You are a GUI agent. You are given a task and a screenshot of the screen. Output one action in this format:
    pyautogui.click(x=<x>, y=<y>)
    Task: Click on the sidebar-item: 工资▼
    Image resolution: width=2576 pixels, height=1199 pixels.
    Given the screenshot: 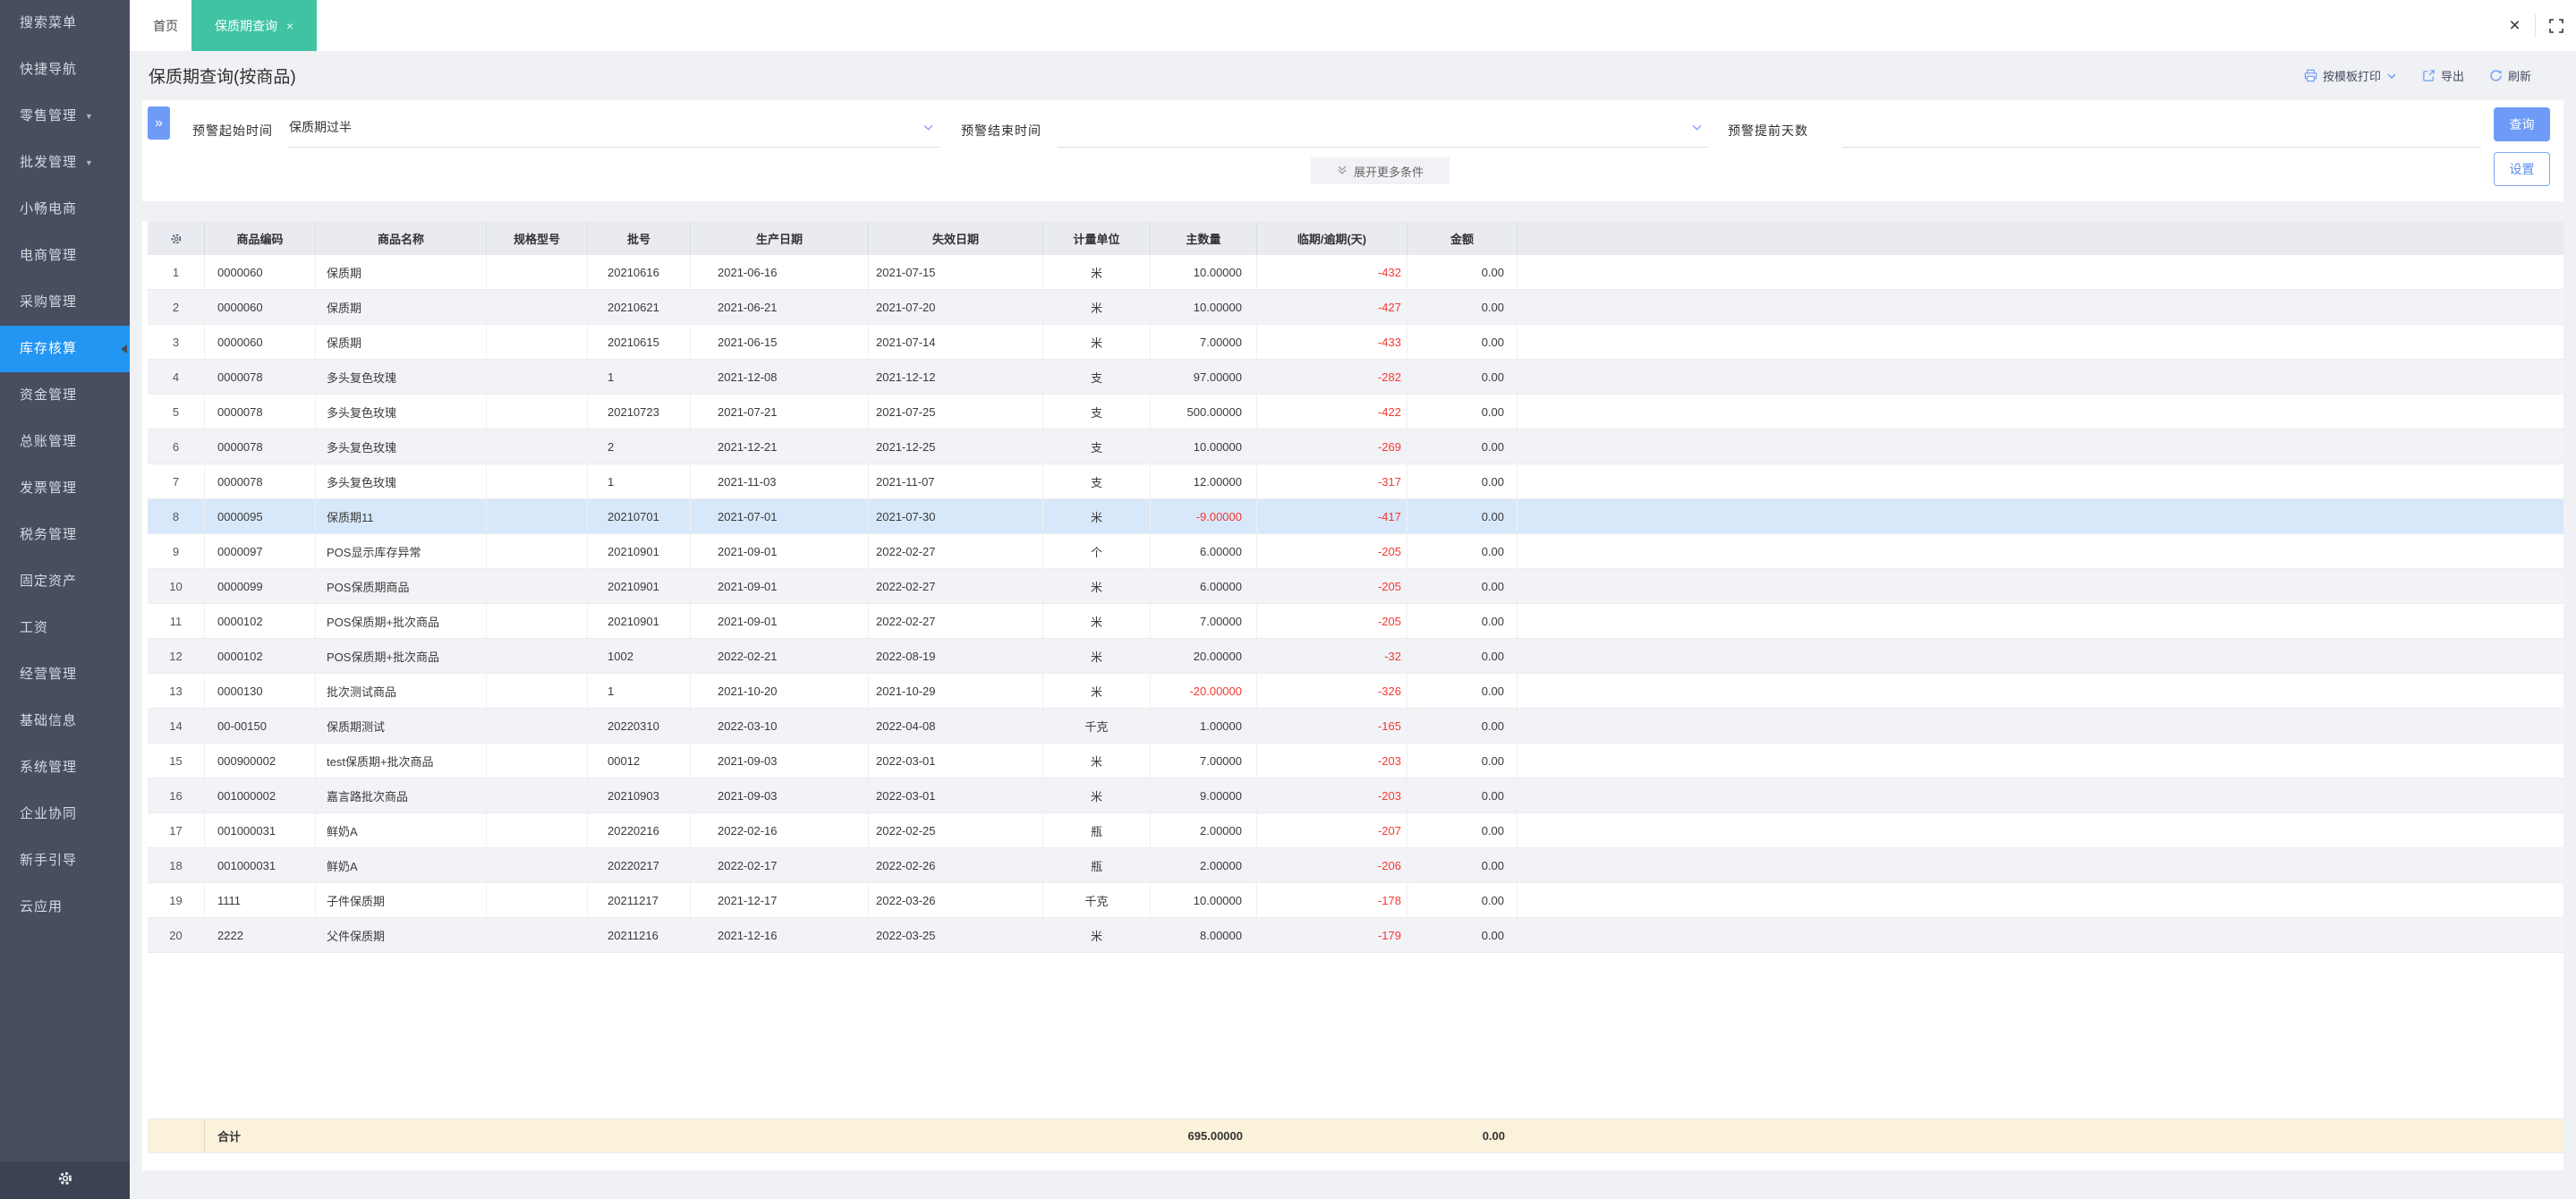 What is the action you would take?
    pyautogui.click(x=65, y=628)
    